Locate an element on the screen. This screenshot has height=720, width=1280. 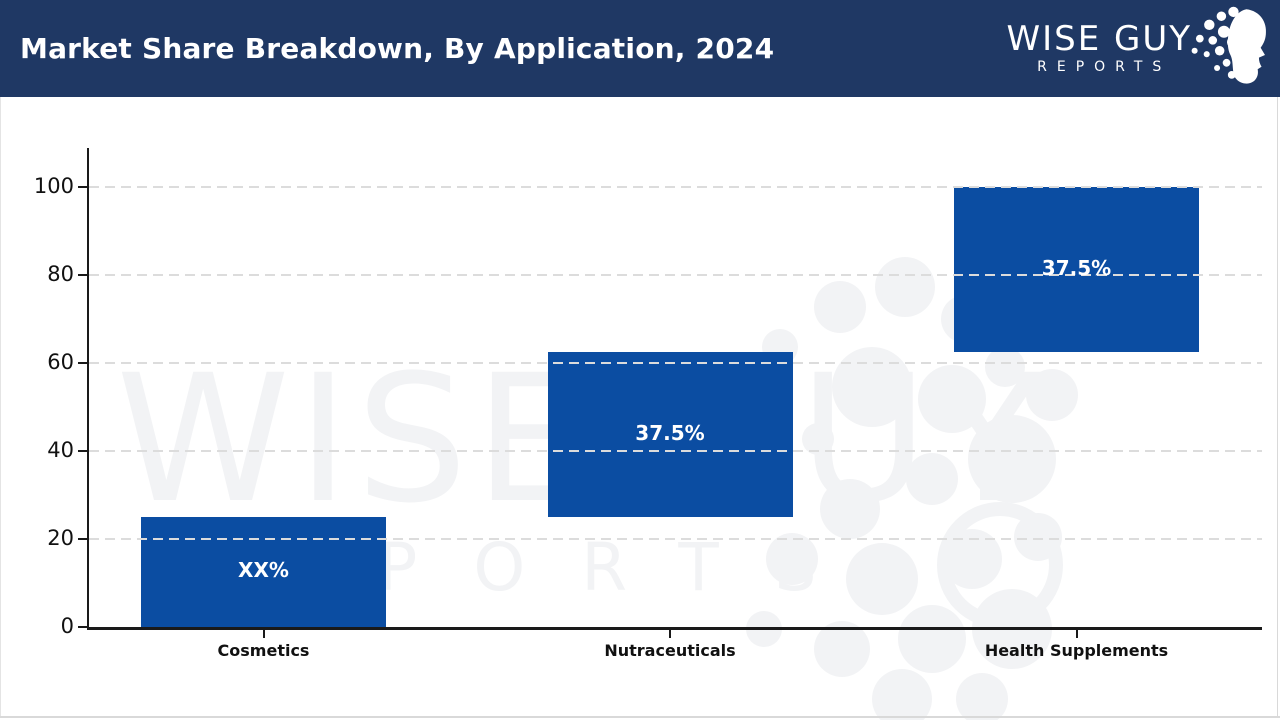
y-axis-tick-label: 0 is located at coordinates (67, 626).